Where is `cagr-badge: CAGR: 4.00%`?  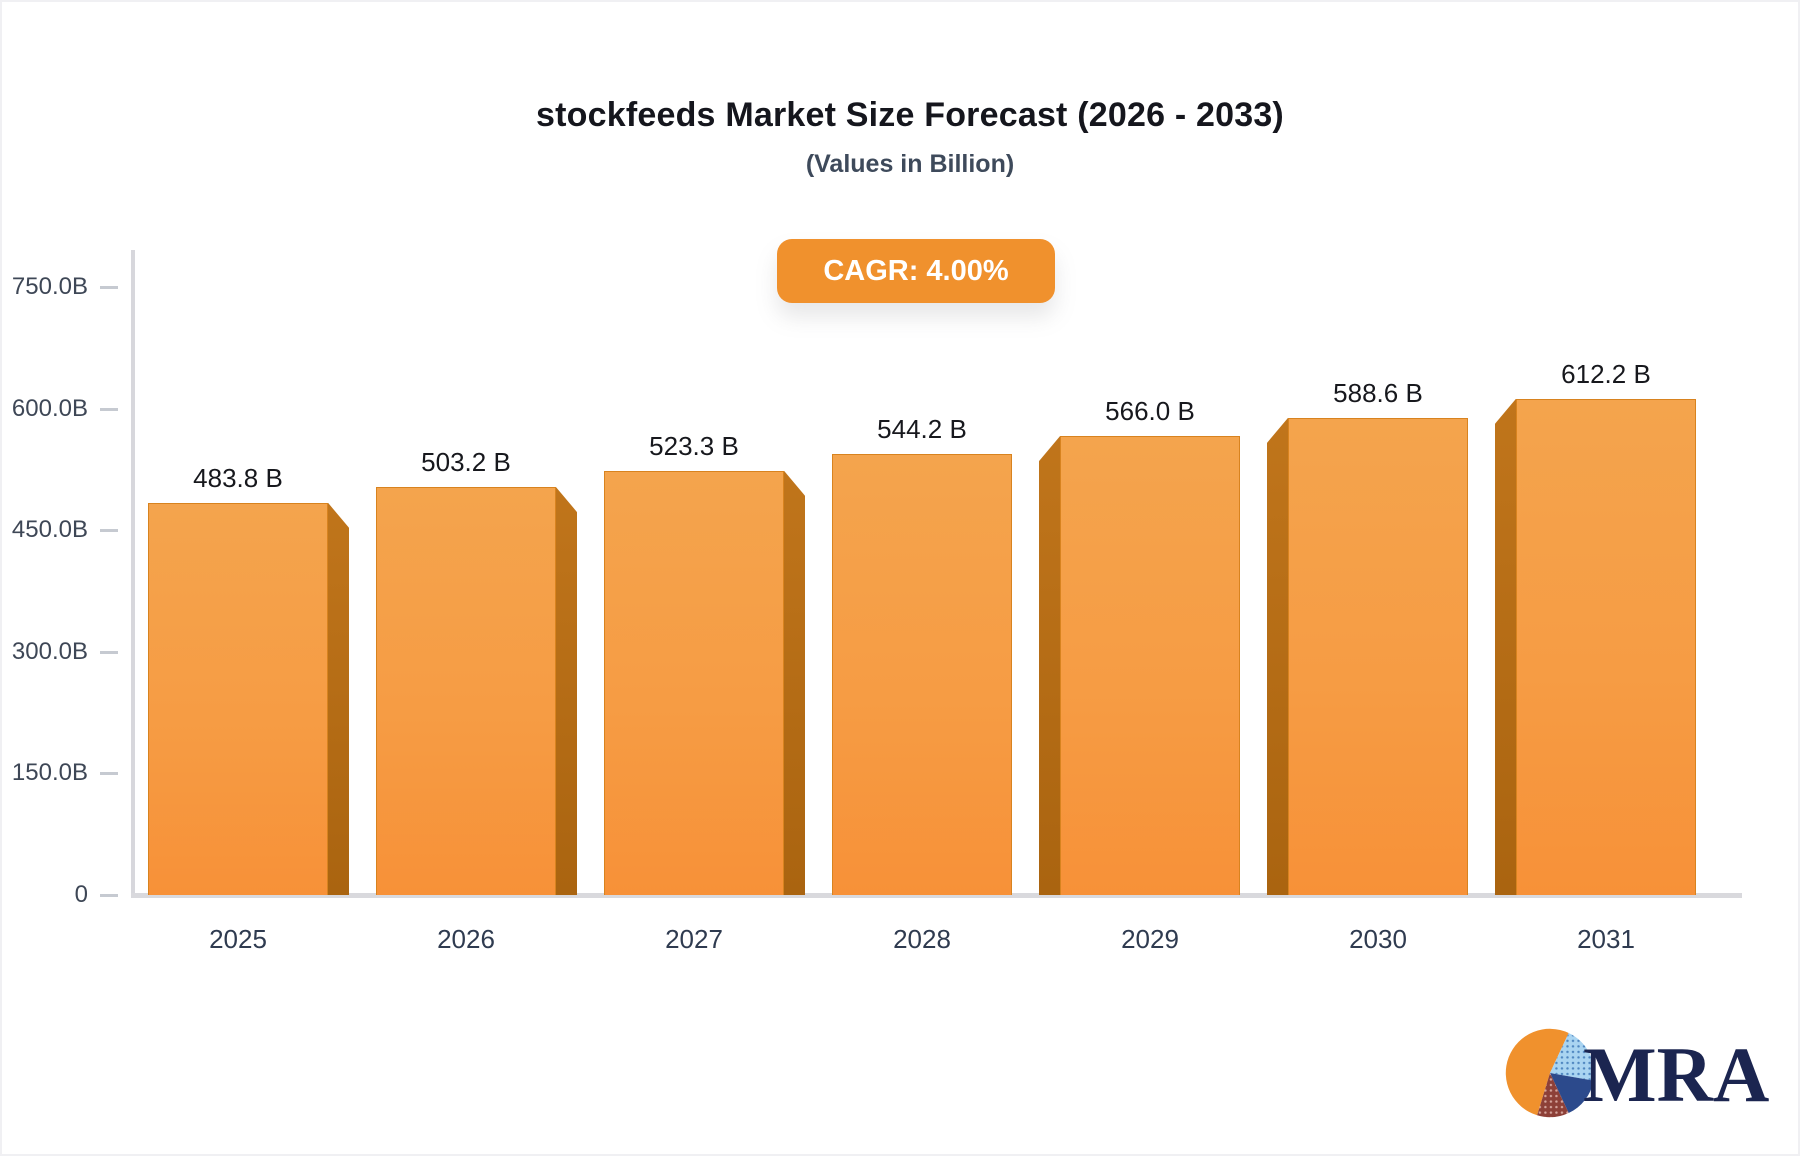
cagr-badge: CAGR: 4.00% is located at coordinates (916, 271).